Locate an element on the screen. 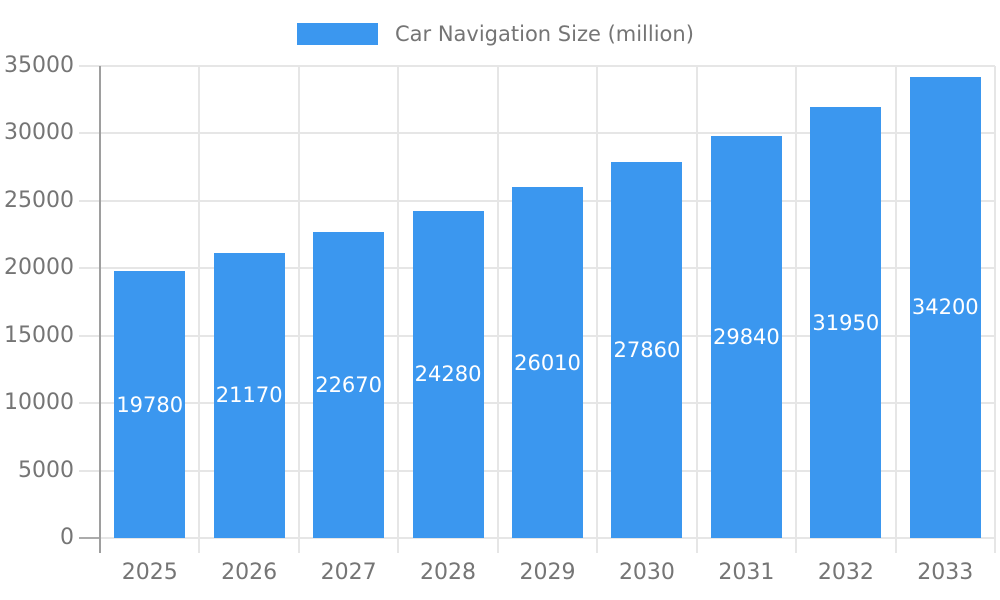 This screenshot has height=600, width=1000. bar-value-label: 34200 is located at coordinates (945, 307).